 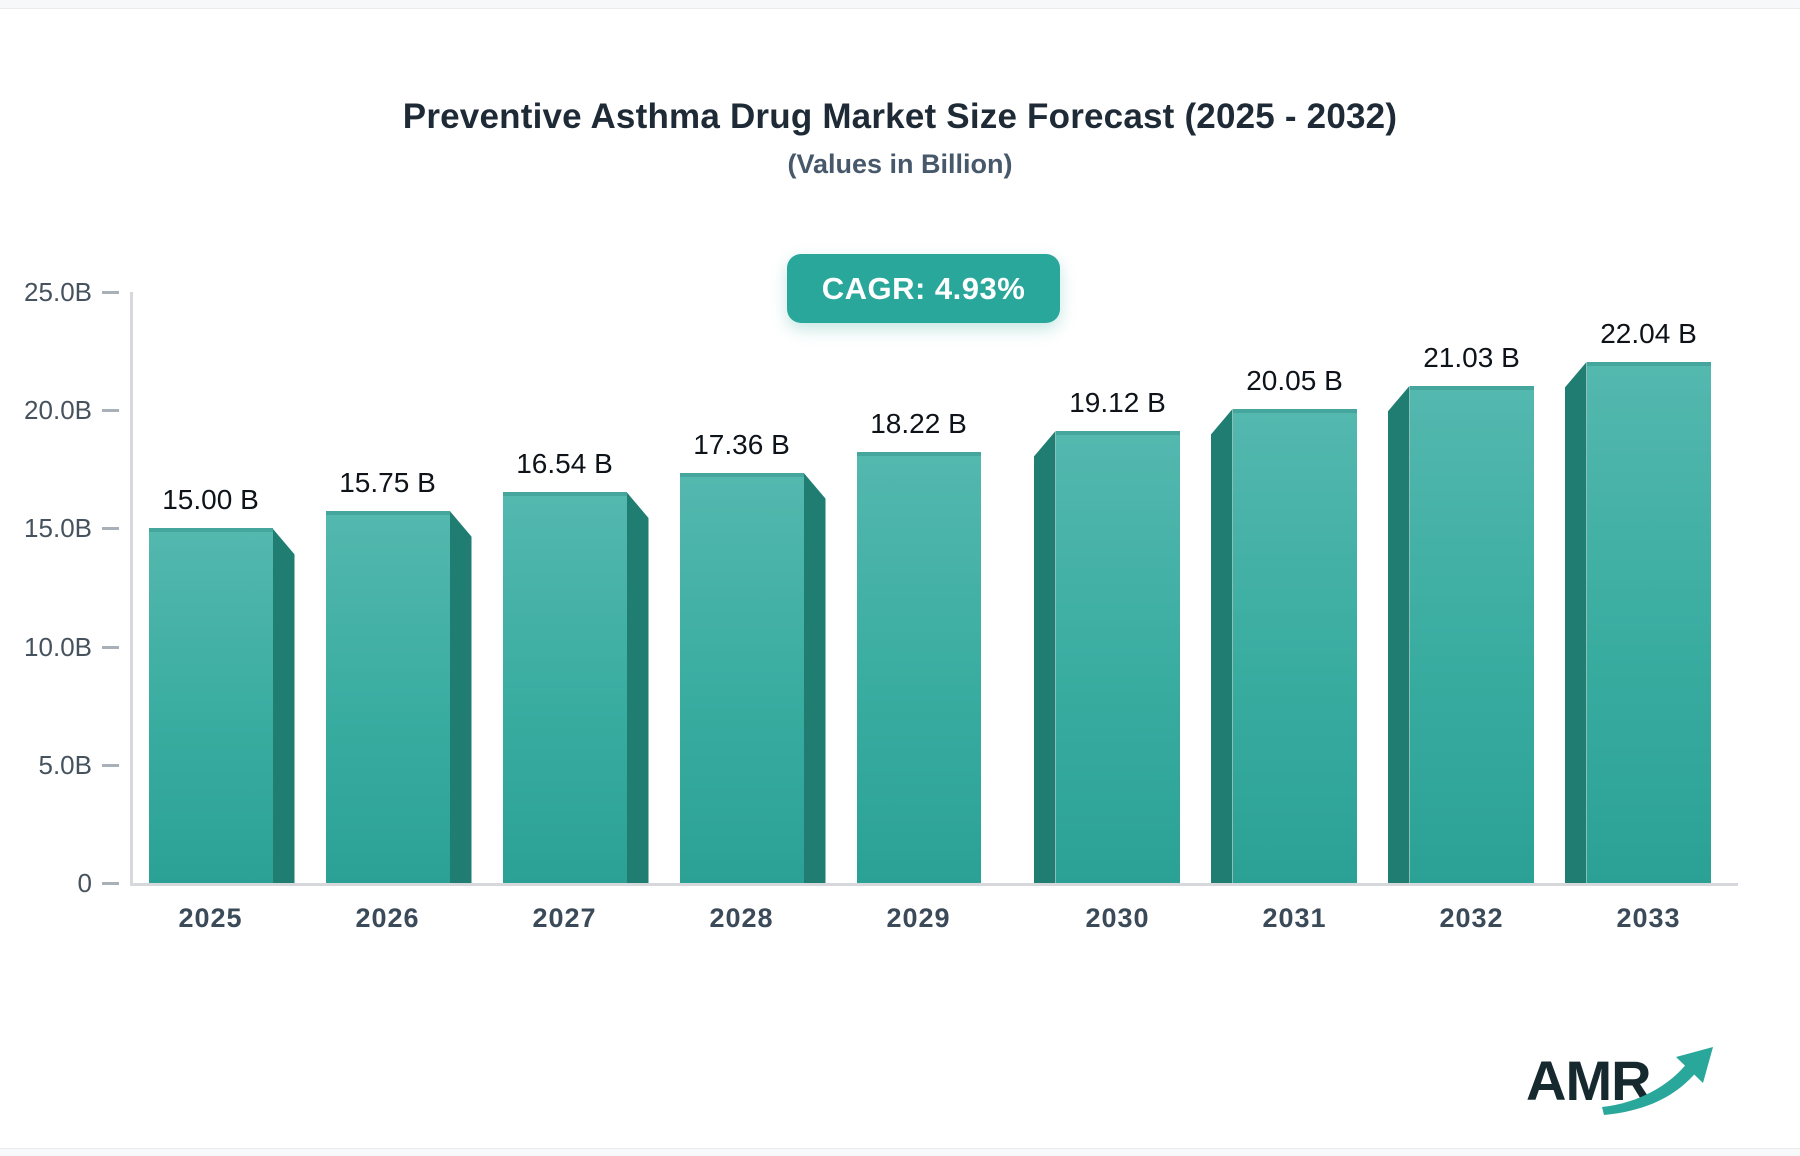 I want to click on amr-logo: AMR, so click(x=1619, y=1081).